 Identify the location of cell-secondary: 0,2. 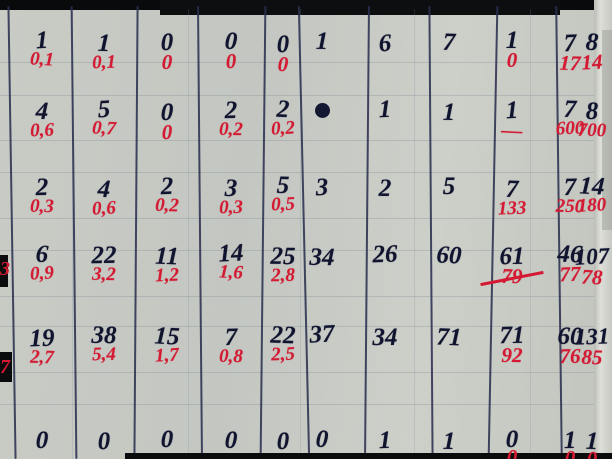
(167, 205).